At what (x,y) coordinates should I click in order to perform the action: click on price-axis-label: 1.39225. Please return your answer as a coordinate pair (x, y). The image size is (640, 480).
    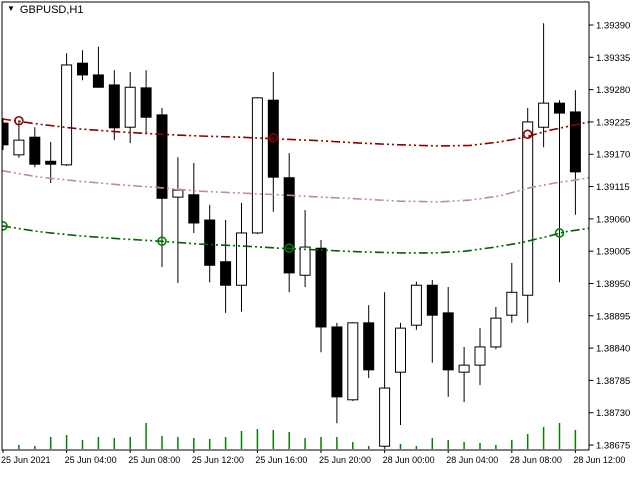
    Looking at the image, I should click on (613, 122).